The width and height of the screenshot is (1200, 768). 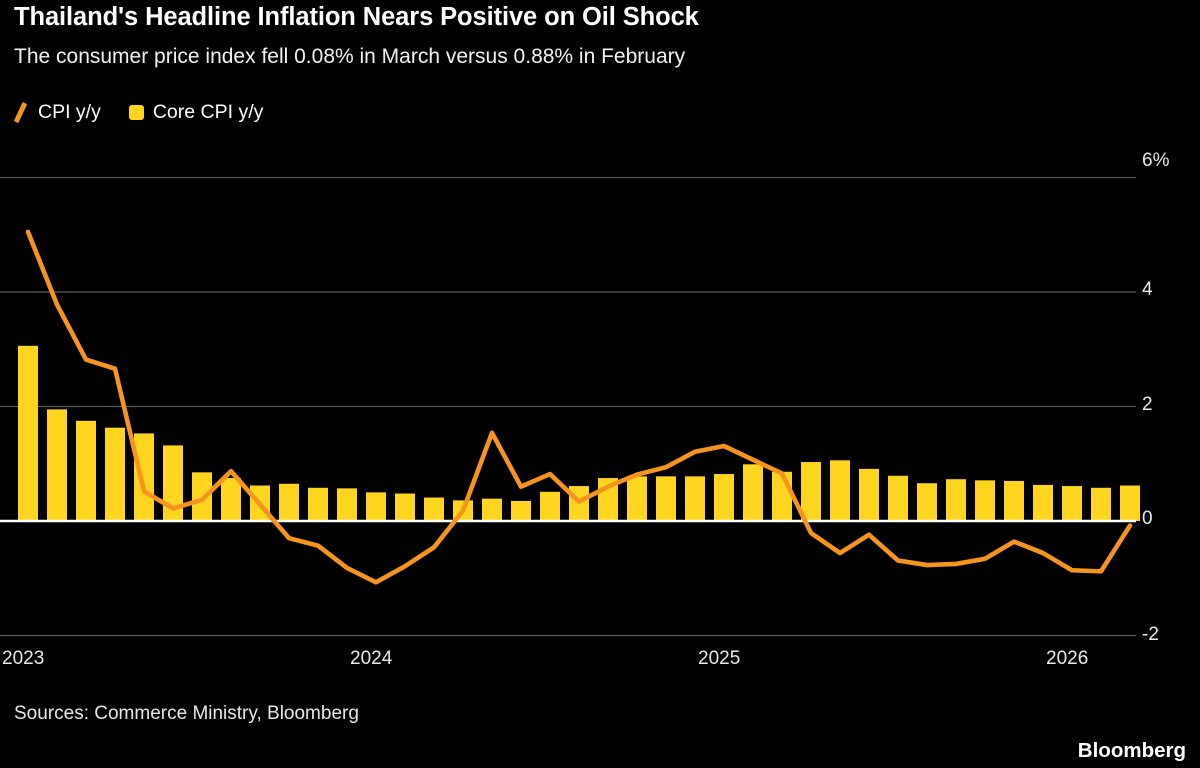 I want to click on x-axis-year-label: 2025, so click(x=719, y=658).